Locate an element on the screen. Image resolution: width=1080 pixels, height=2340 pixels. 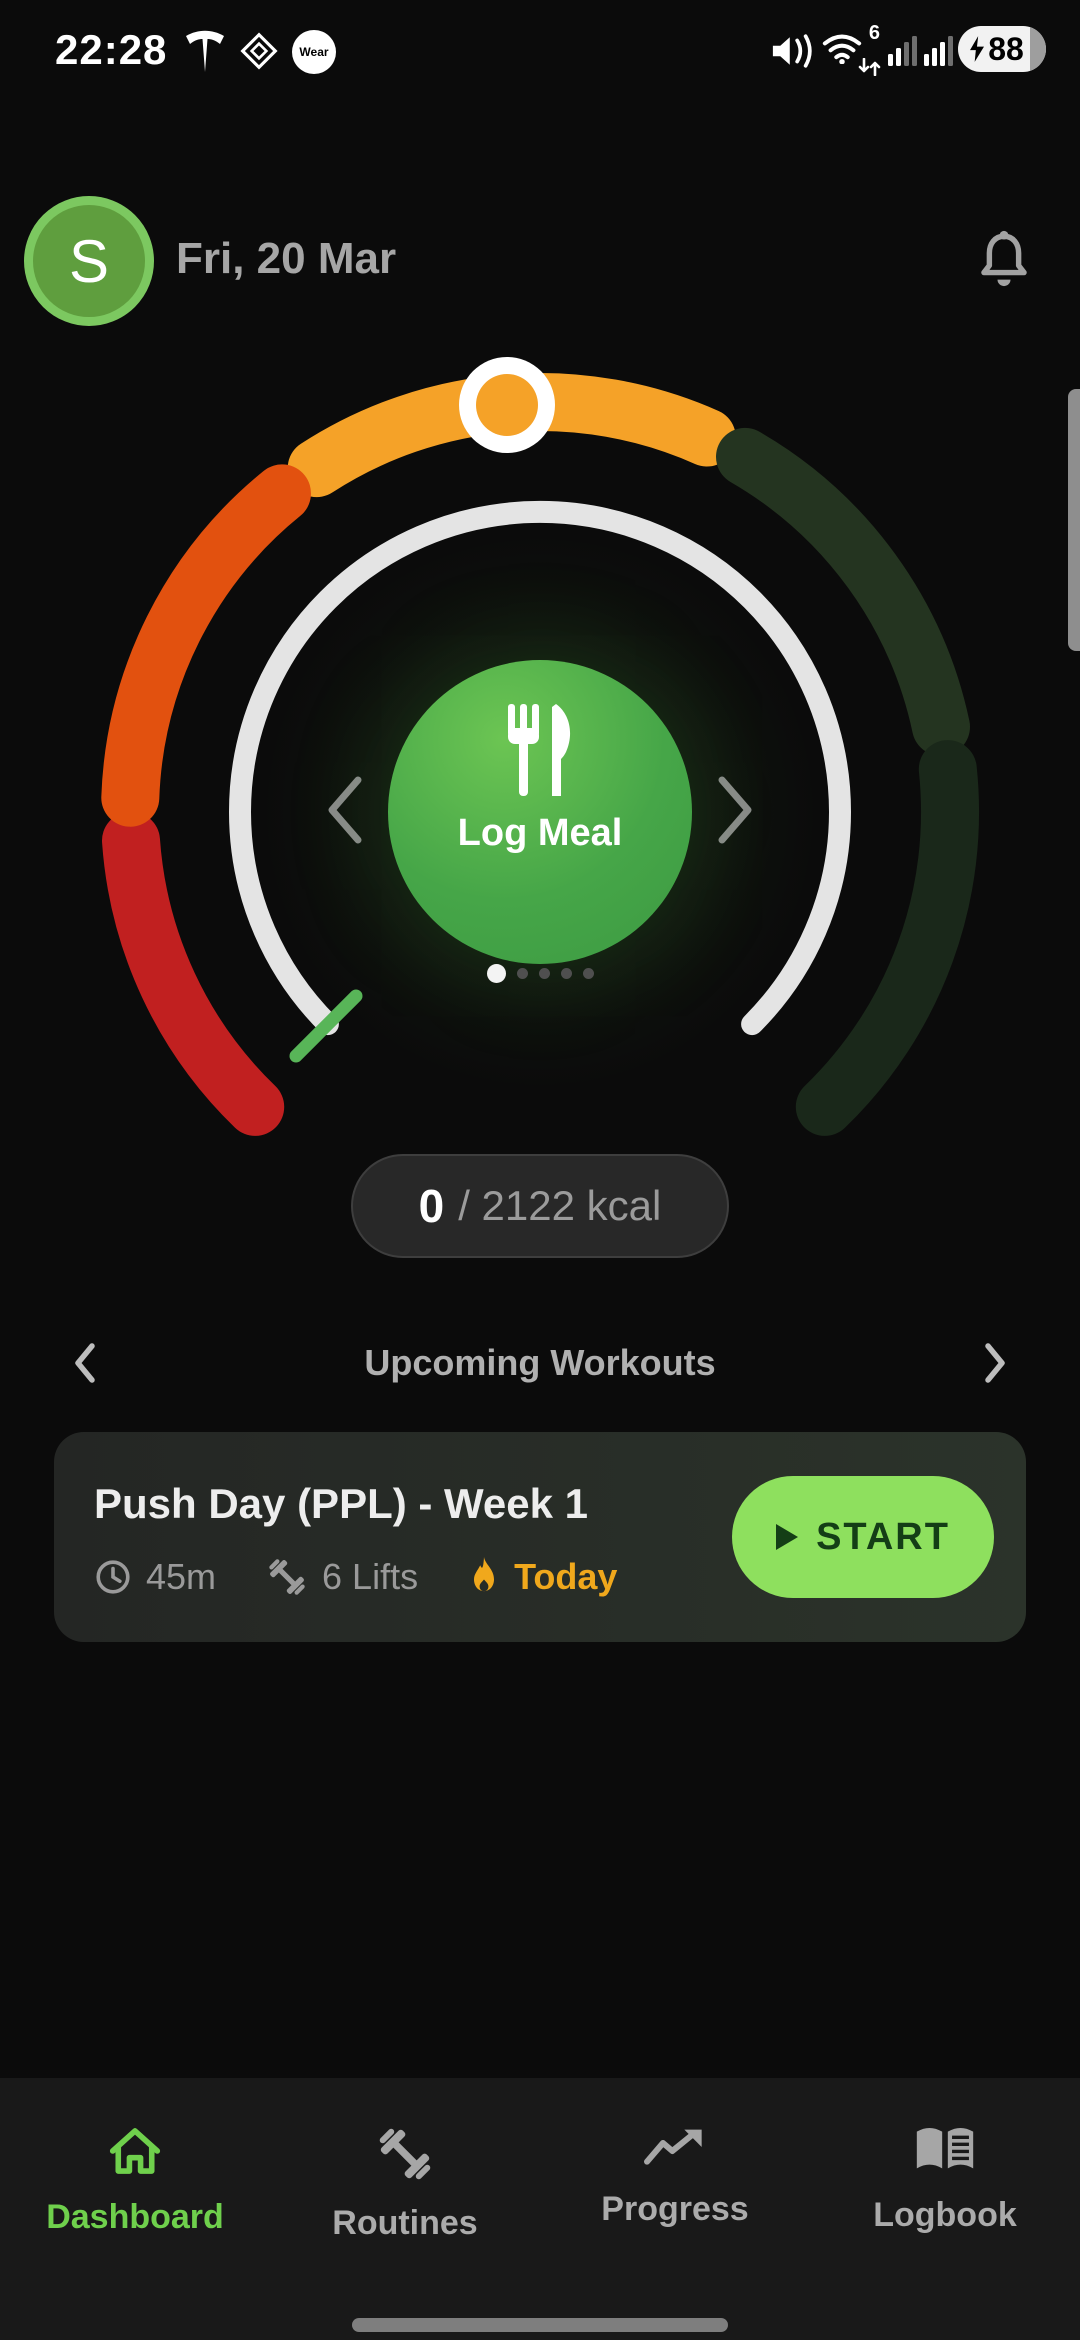
calories-current: 0 is located at coordinates (431, 1206).